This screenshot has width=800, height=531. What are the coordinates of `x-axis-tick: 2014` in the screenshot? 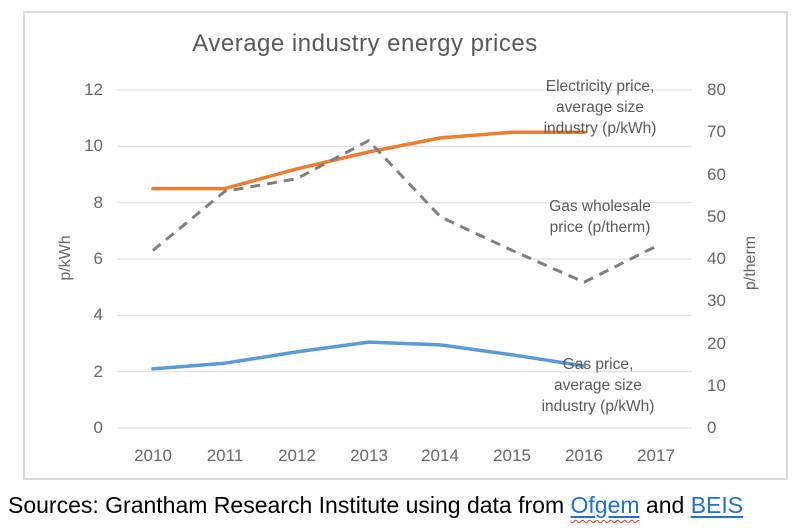 It's located at (440, 455).